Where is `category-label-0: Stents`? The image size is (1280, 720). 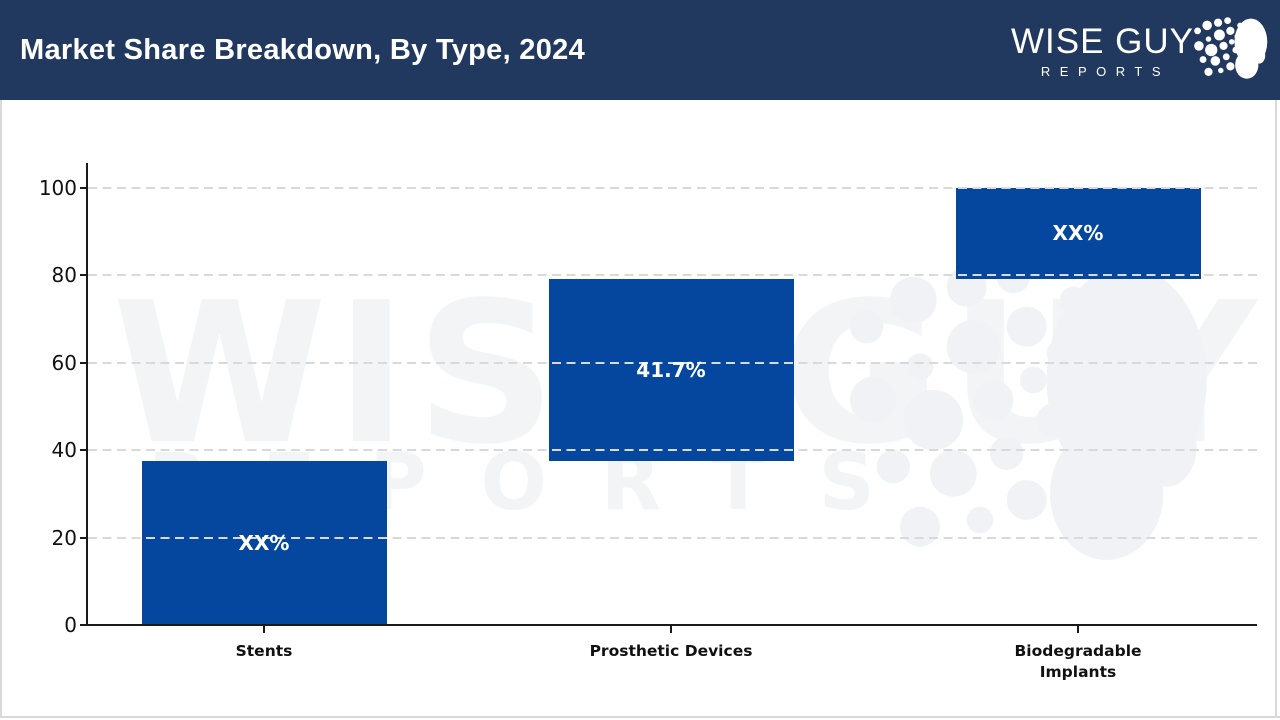
category-label-0: Stents is located at coordinates (264, 651).